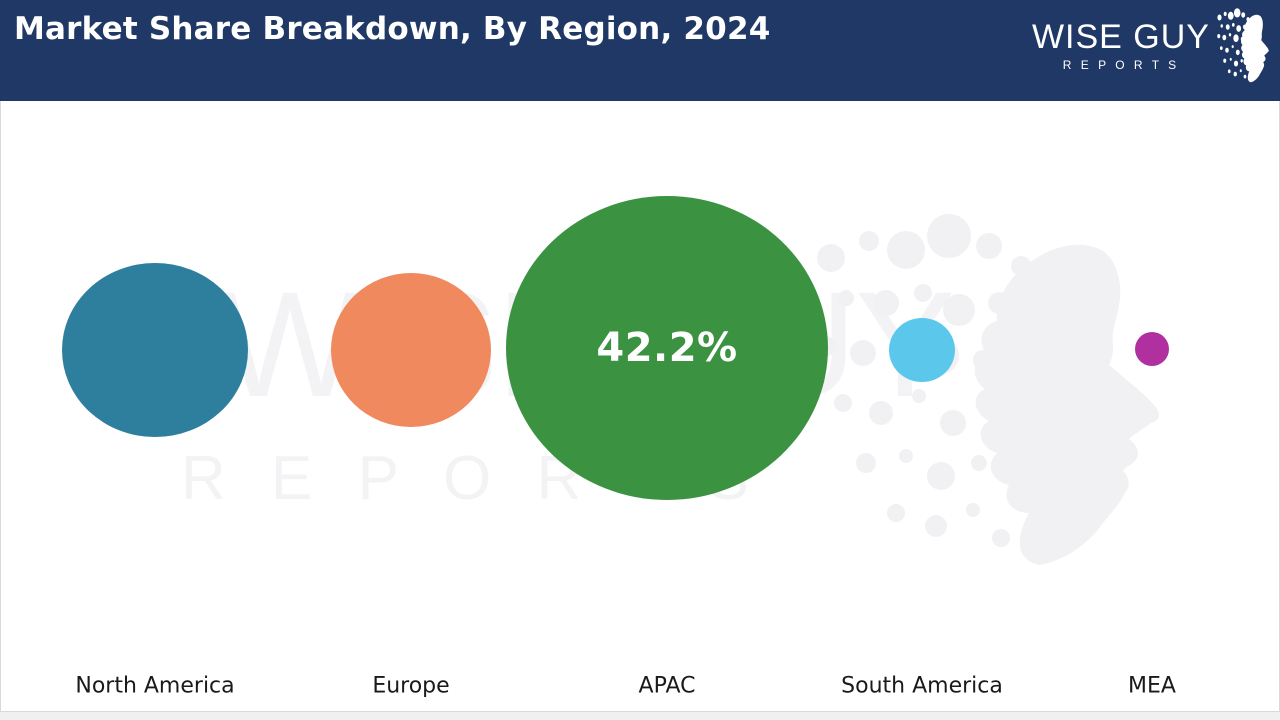 The width and height of the screenshot is (1280, 720). I want to click on category-label-apac: APAC, so click(667, 686).